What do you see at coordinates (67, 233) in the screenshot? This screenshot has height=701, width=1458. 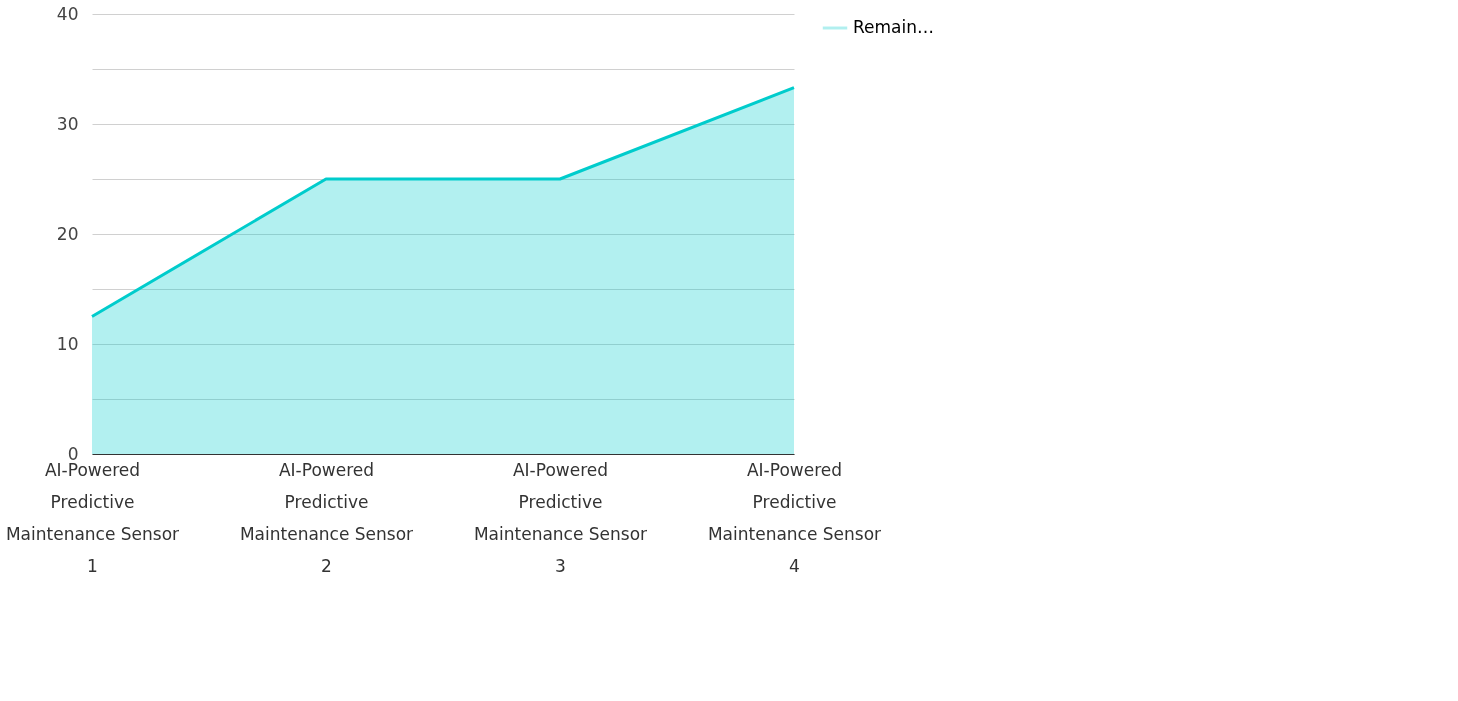 I see `y-tick-label: 20` at bounding box center [67, 233].